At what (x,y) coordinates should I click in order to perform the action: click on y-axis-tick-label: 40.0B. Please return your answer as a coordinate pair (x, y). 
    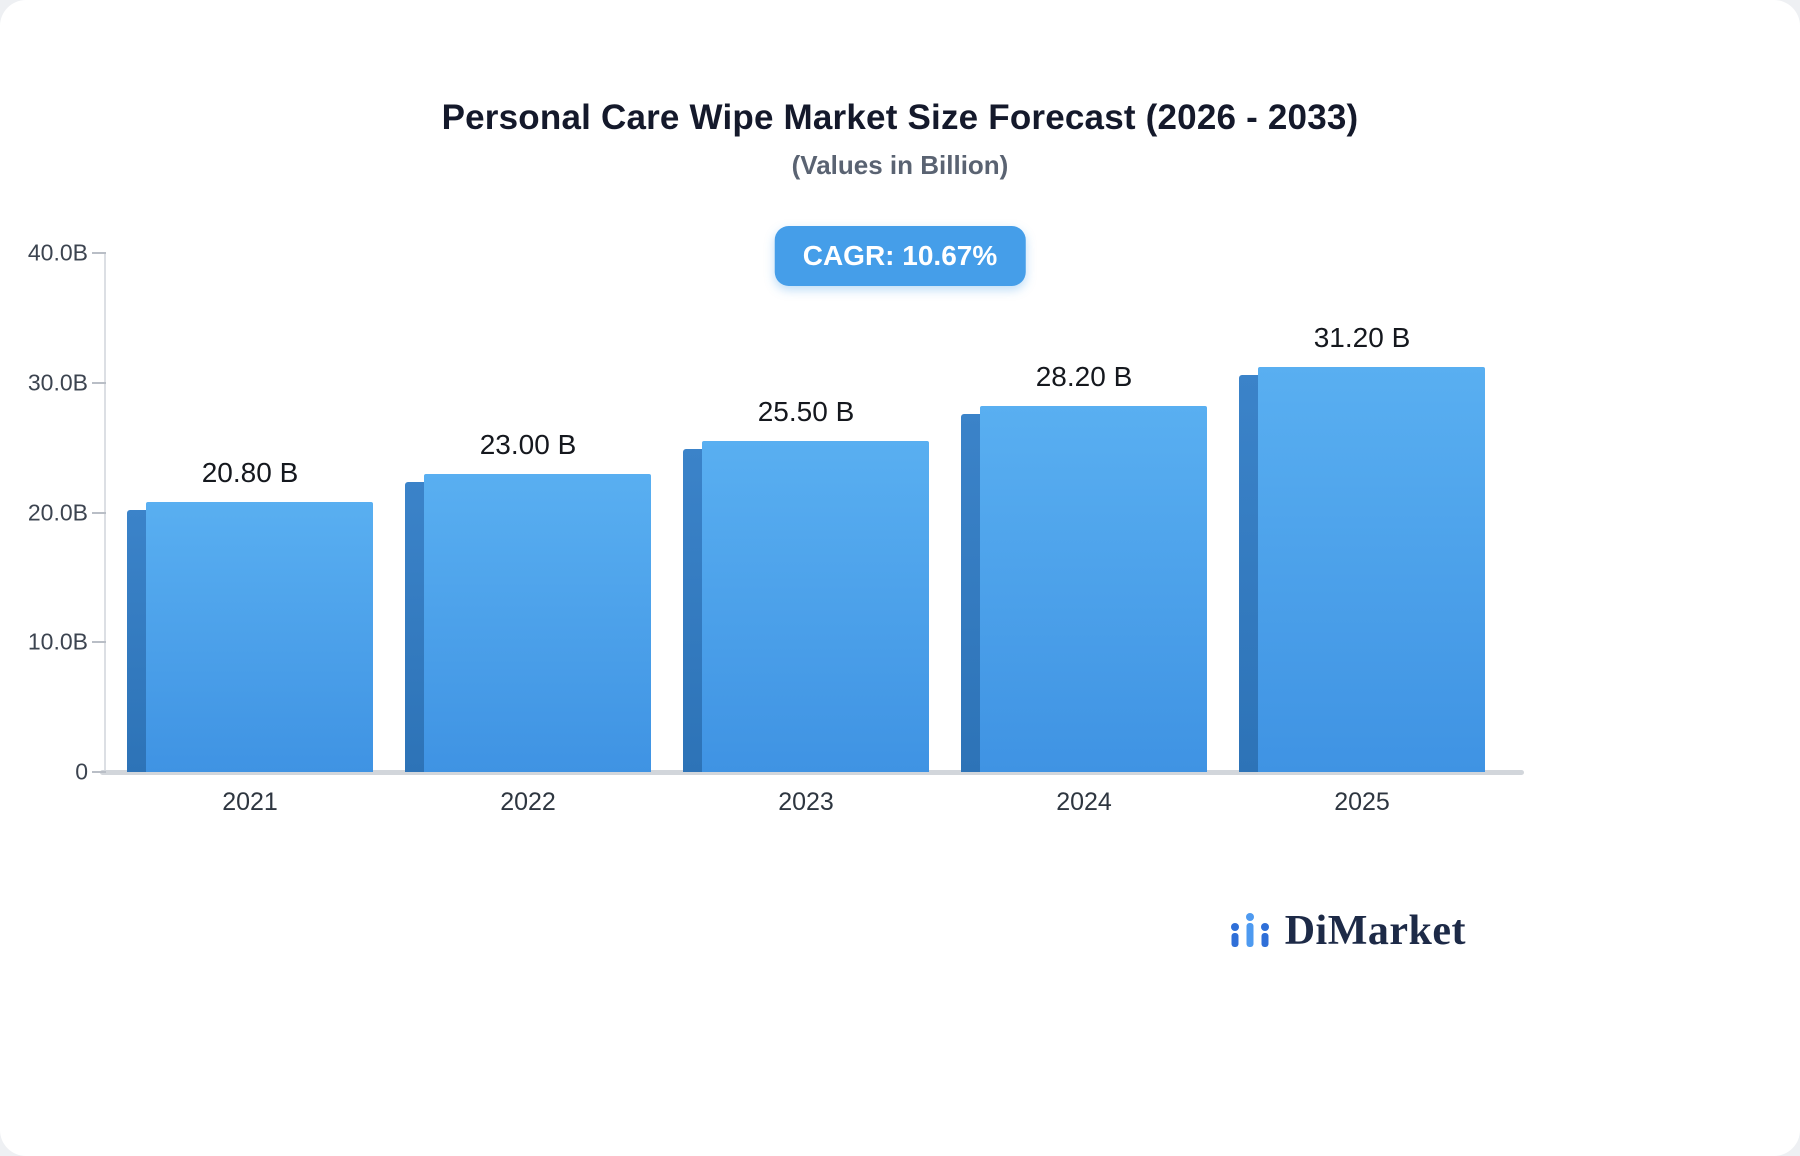
    Looking at the image, I should click on (57, 252).